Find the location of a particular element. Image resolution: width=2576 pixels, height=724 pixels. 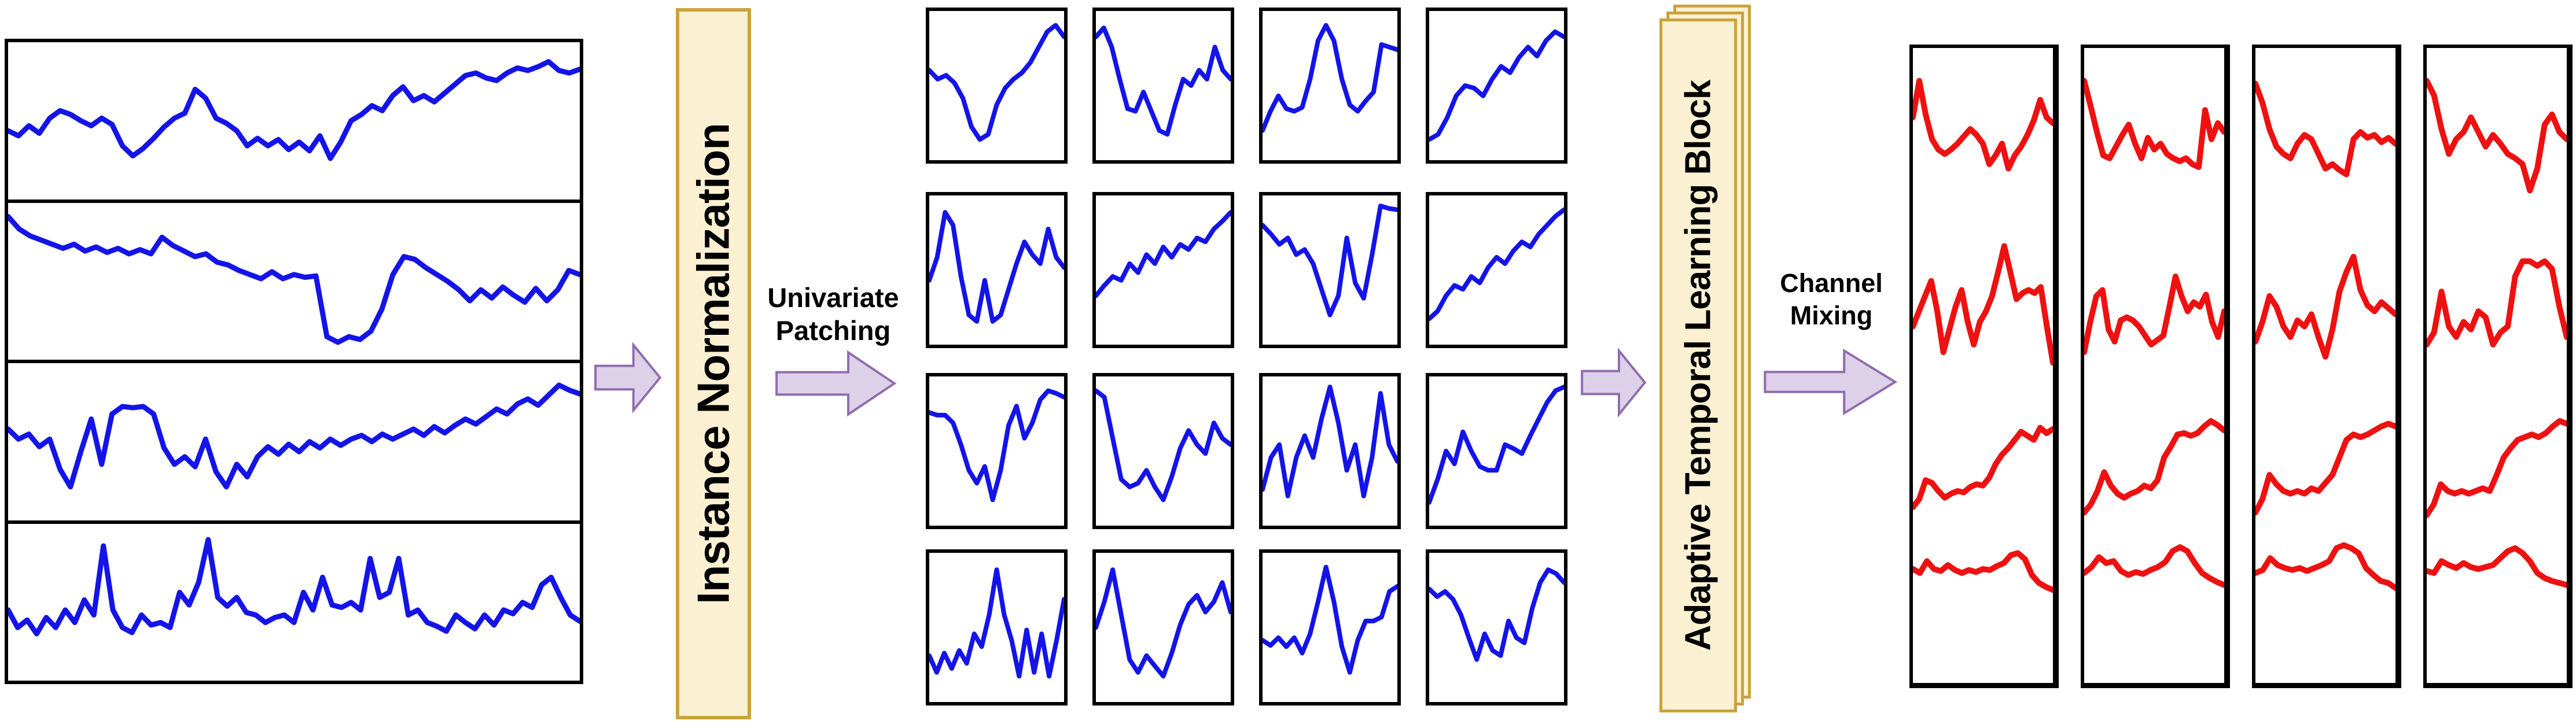

patch-cell-r1-c1 is located at coordinates (997, 86).